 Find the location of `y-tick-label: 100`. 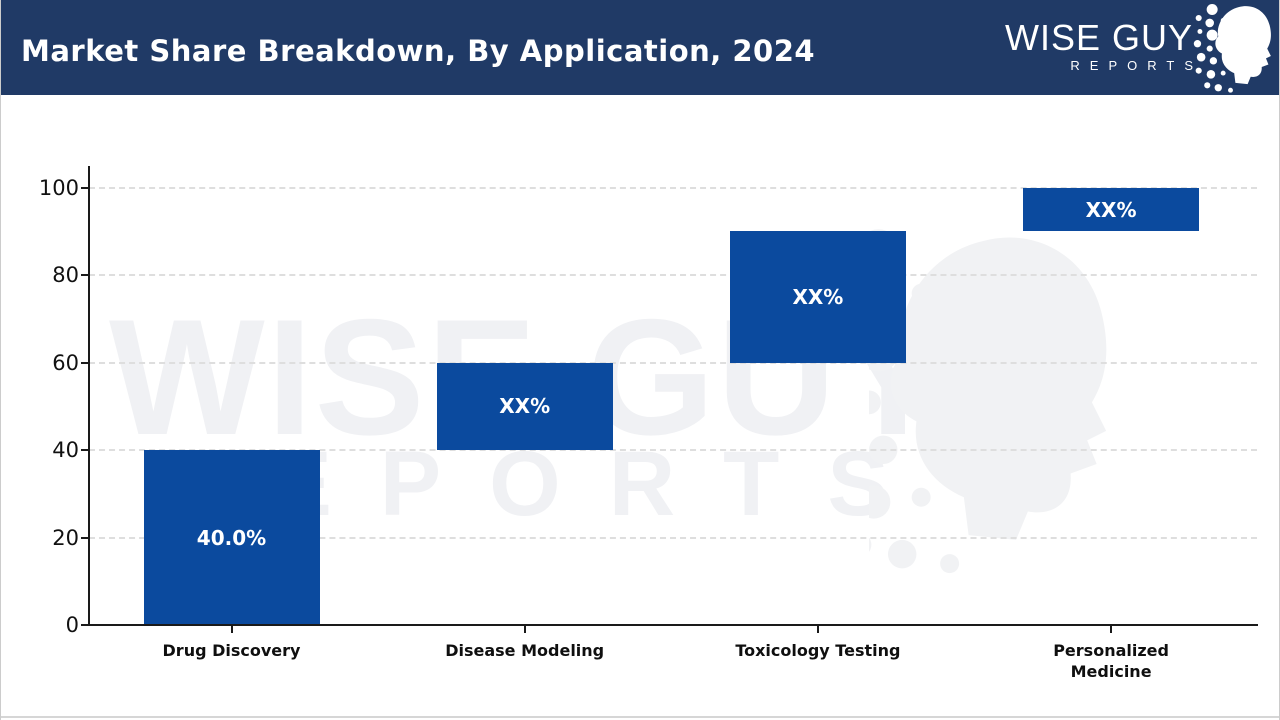

y-tick-label: 100 is located at coordinates (58, 187).